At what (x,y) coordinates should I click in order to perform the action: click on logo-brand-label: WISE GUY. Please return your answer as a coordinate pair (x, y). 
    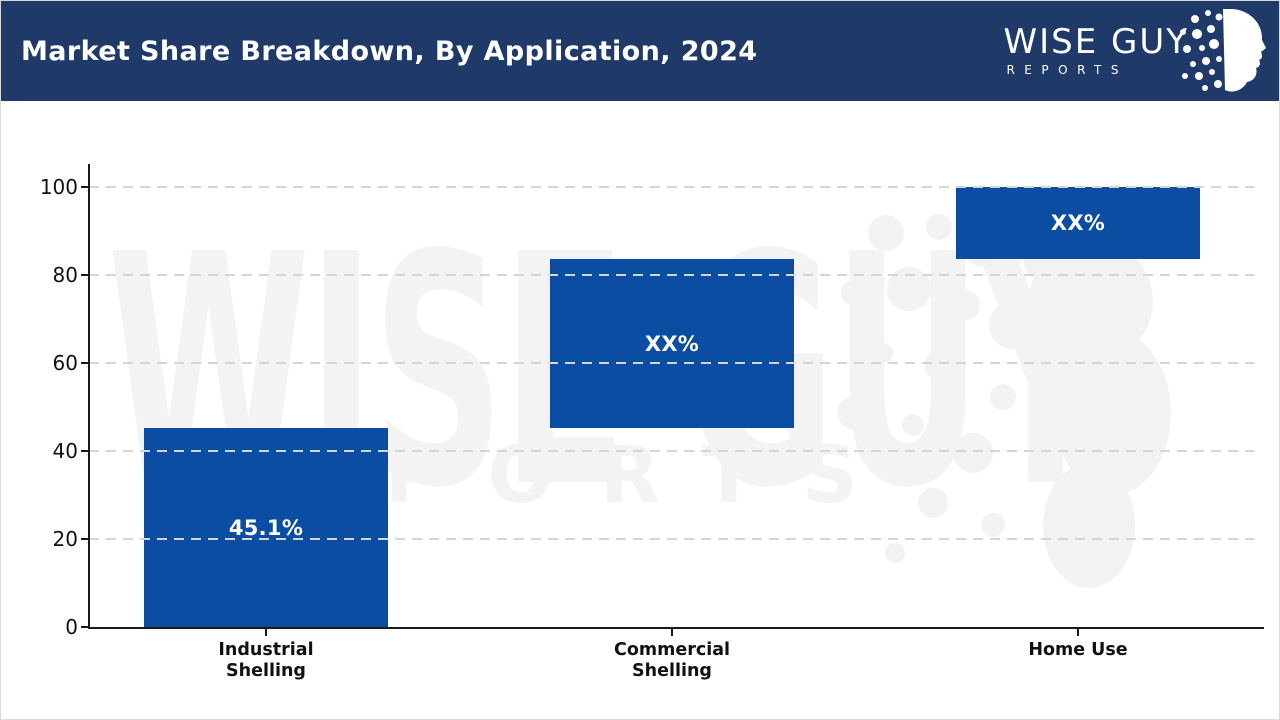
    Looking at the image, I should click on (1096, 42).